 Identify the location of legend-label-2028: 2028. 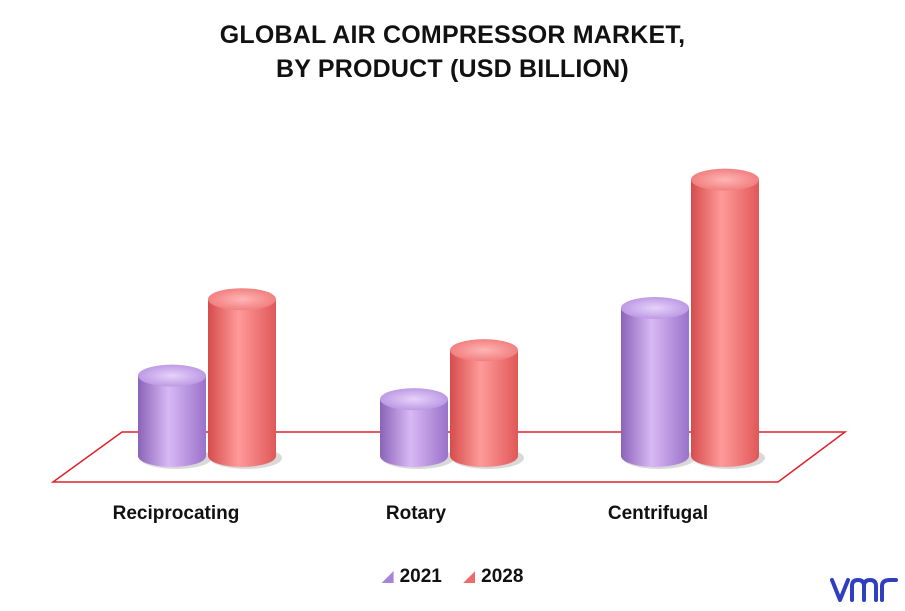
(502, 576).